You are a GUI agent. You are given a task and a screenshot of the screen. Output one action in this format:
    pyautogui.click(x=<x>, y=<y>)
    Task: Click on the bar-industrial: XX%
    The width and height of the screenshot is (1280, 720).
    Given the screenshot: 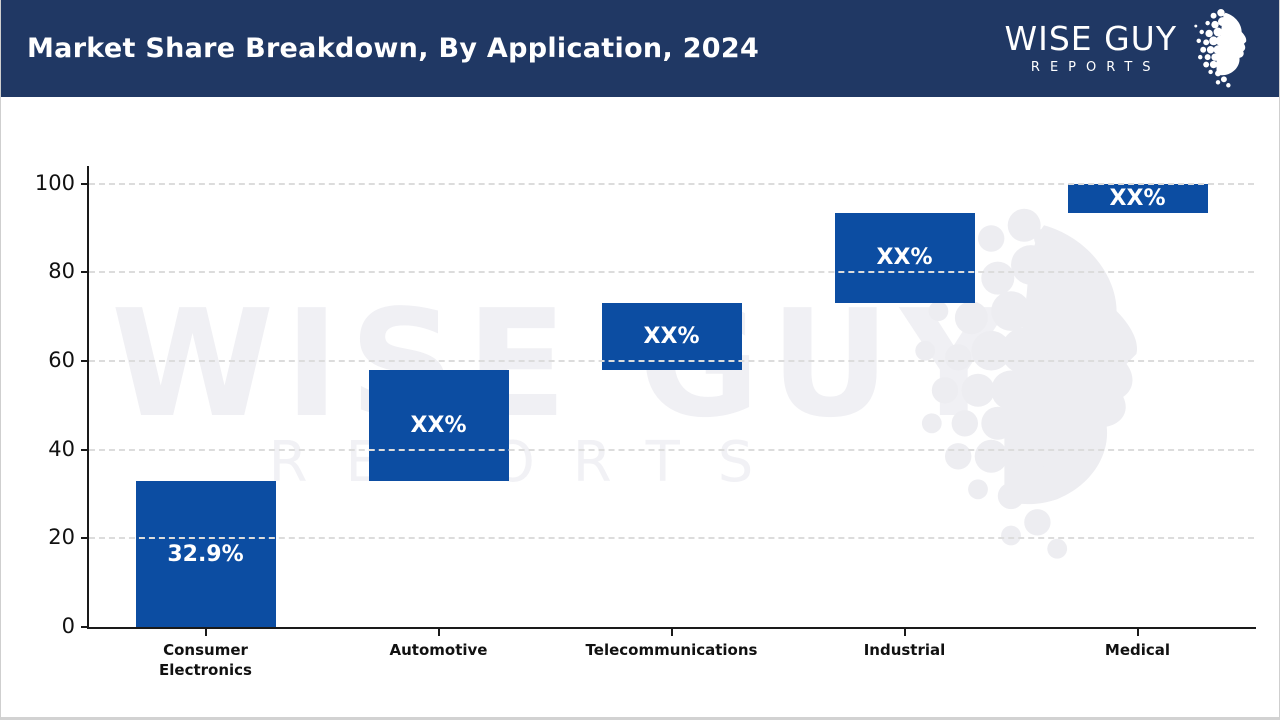 What is the action you would take?
    pyautogui.click(x=904, y=257)
    